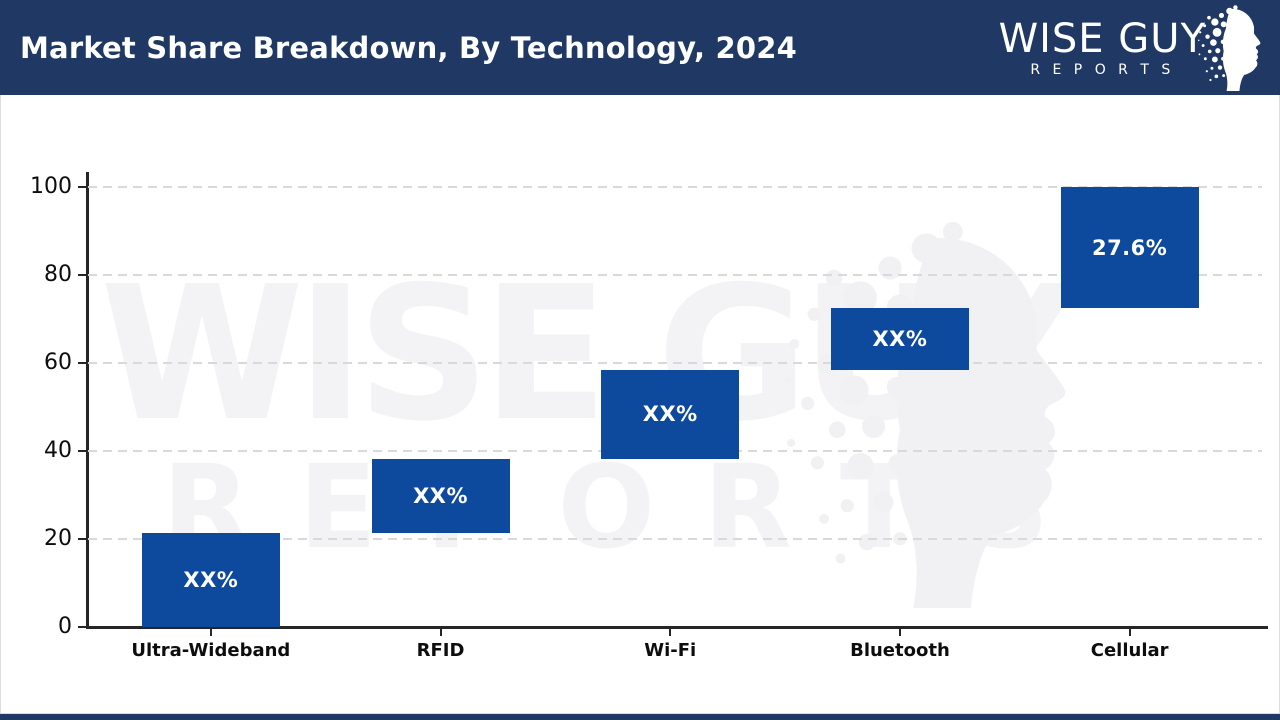  I want to click on x-axis-label: RFID, so click(440, 650).